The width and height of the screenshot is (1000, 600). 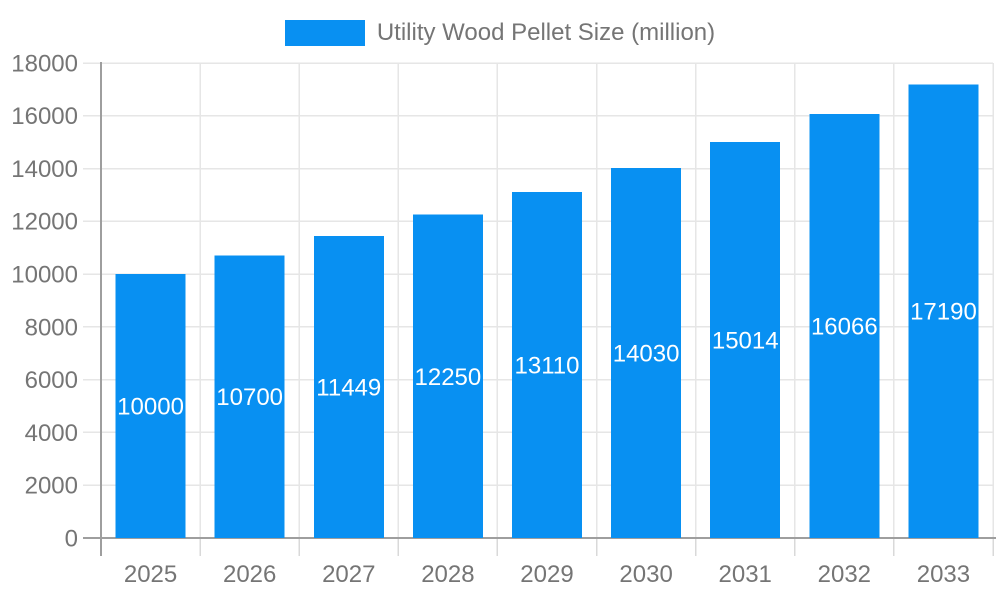 What do you see at coordinates (44, 275) in the screenshot?
I see `y-tick-label: 10000` at bounding box center [44, 275].